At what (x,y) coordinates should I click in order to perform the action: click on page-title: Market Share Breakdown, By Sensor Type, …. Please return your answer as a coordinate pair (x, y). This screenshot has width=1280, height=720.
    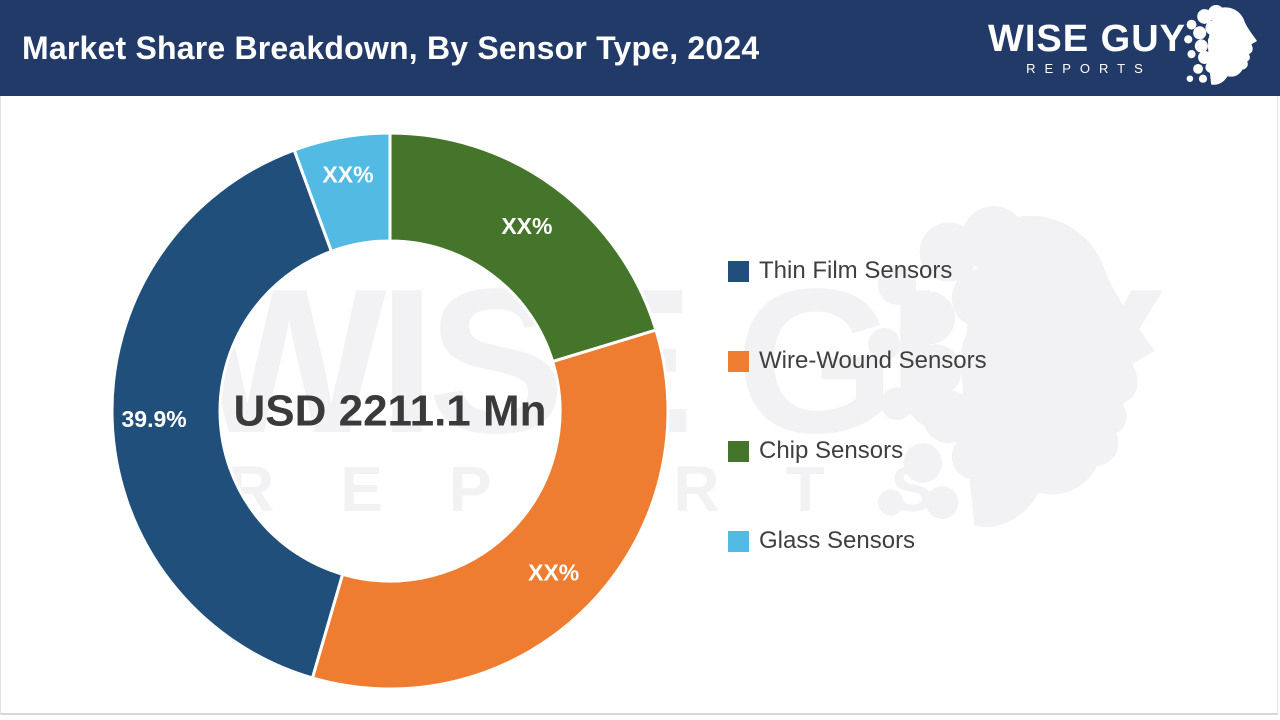
    Looking at the image, I should click on (391, 47).